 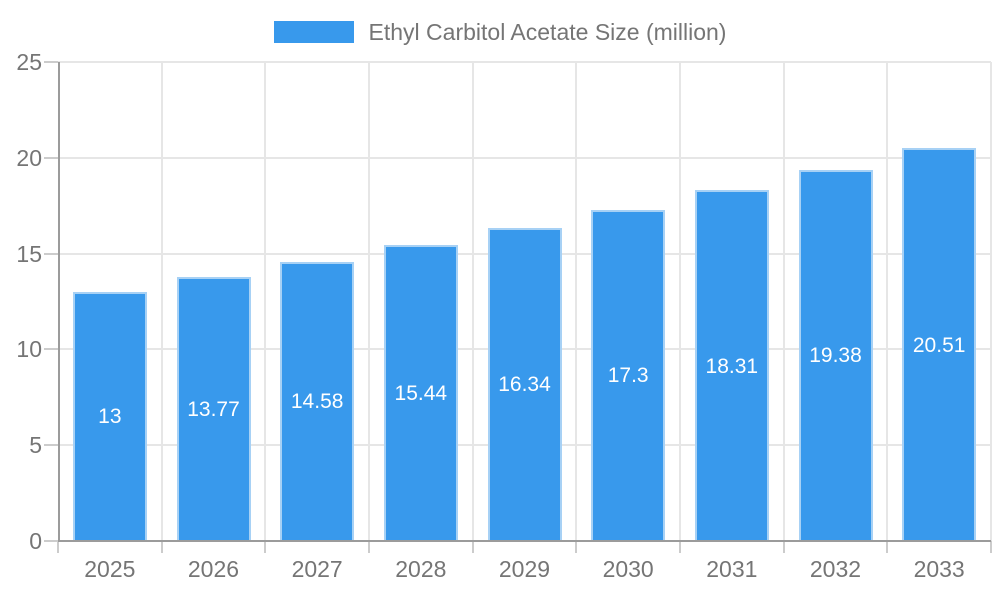 I want to click on bar-value-label: 13, so click(x=110, y=417).